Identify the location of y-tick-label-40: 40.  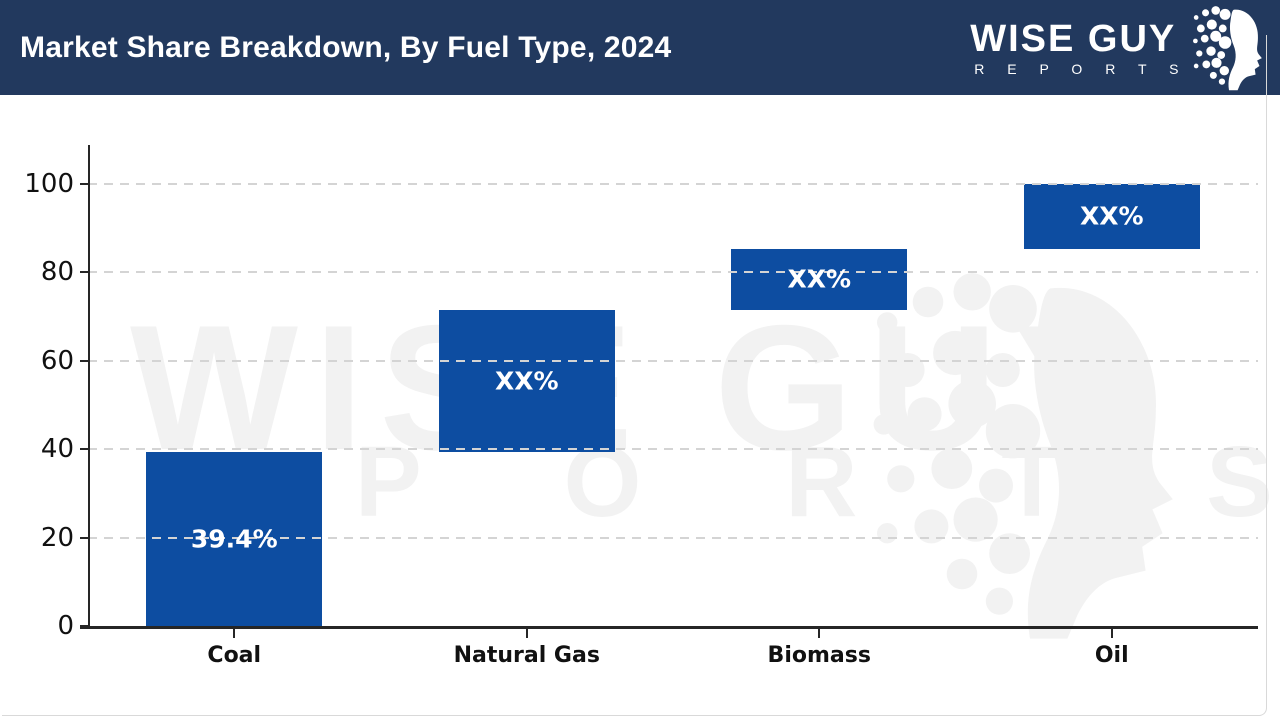
(57, 449).